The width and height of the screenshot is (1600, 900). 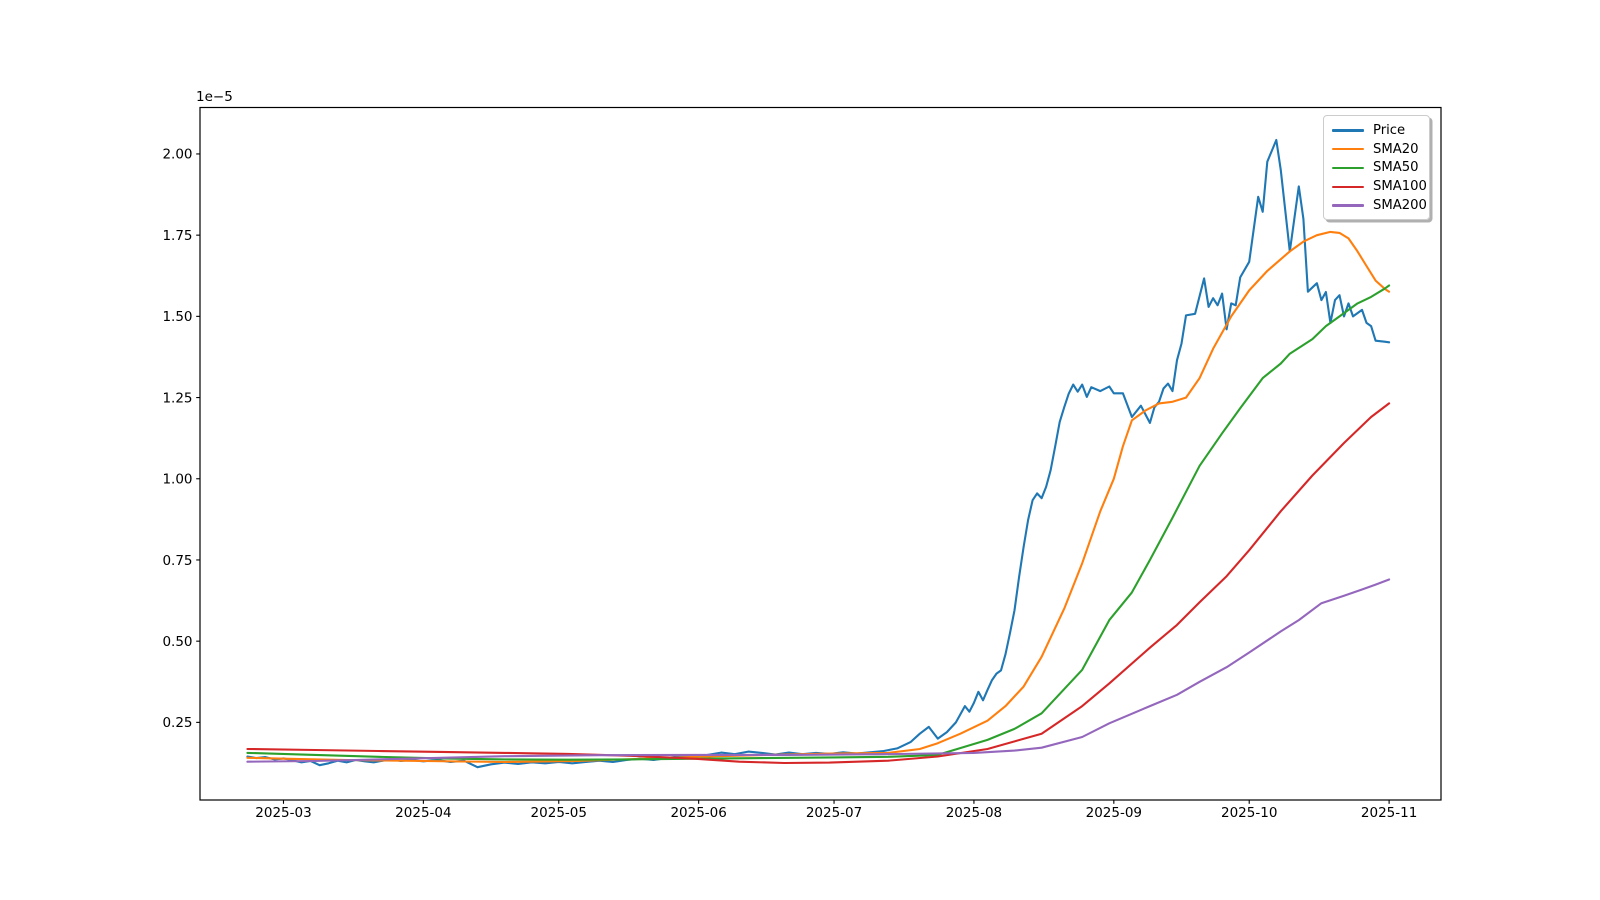 I want to click on series-line-sma200, so click(x=818, y=670).